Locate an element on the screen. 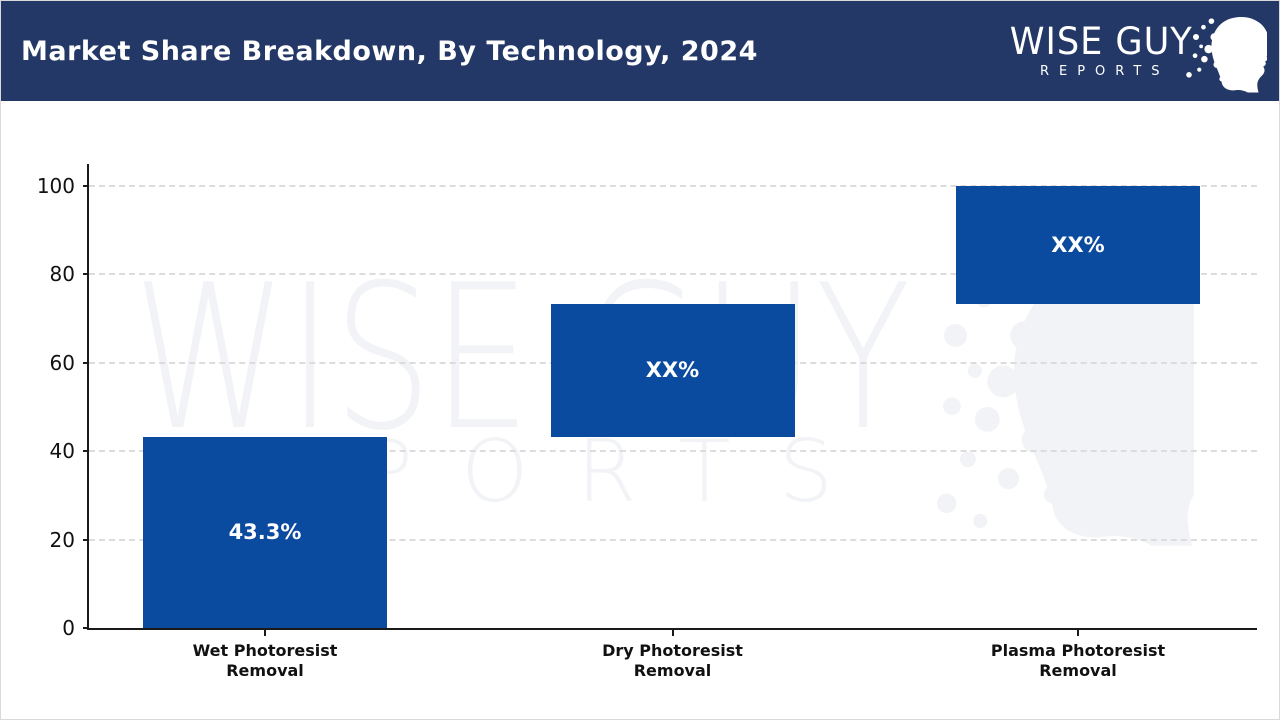 This screenshot has height=720, width=1280. bar-value-label: 43.3% is located at coordinates (265, 532).